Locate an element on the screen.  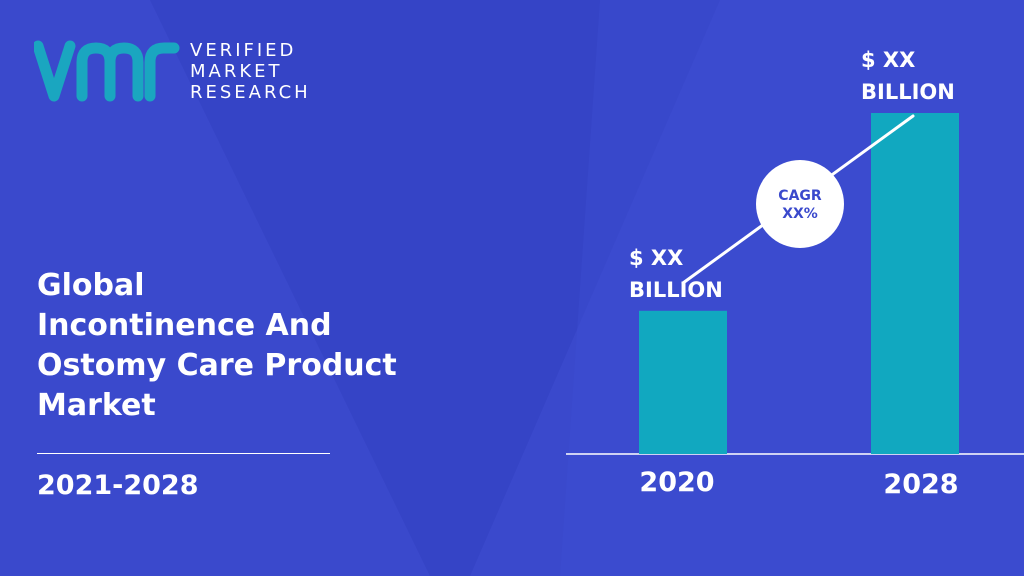
forecast-period: 2021-2028 is located at coordinates (118, 485).